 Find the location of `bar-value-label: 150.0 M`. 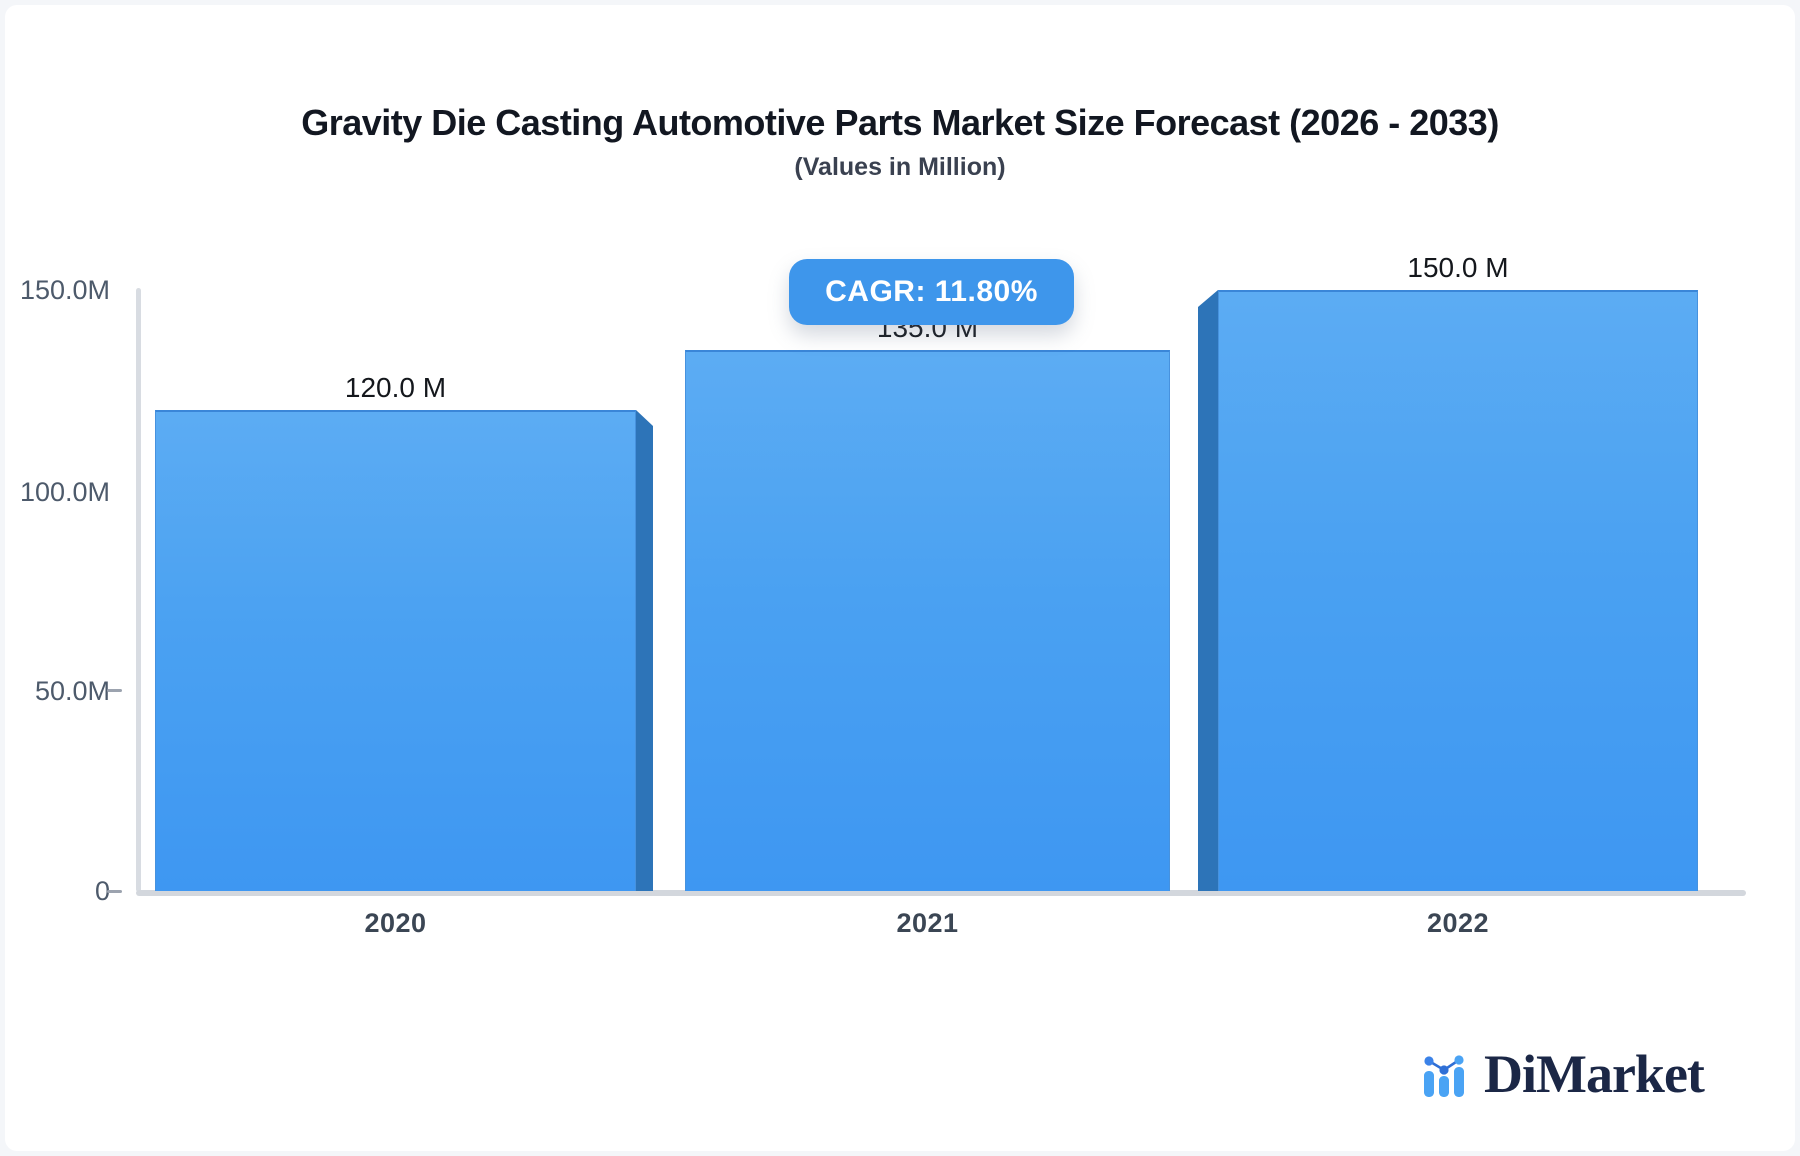

bar-value-label: 150.0 M is located at coordinates (1458, 267).